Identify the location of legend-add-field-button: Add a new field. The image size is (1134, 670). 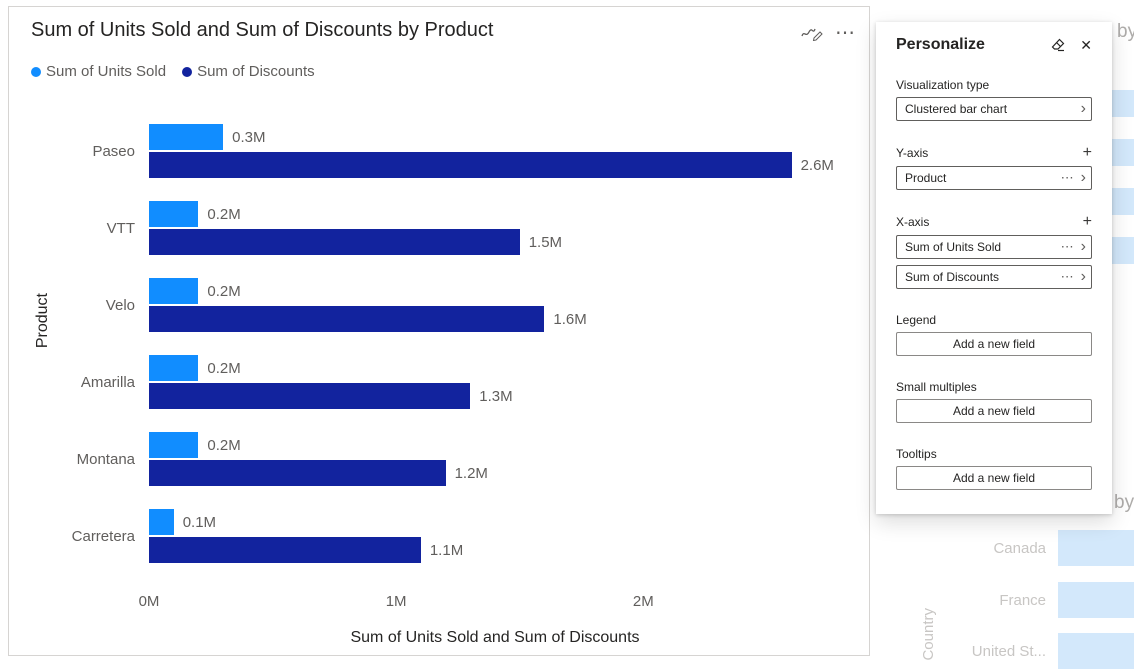
(994, 344).